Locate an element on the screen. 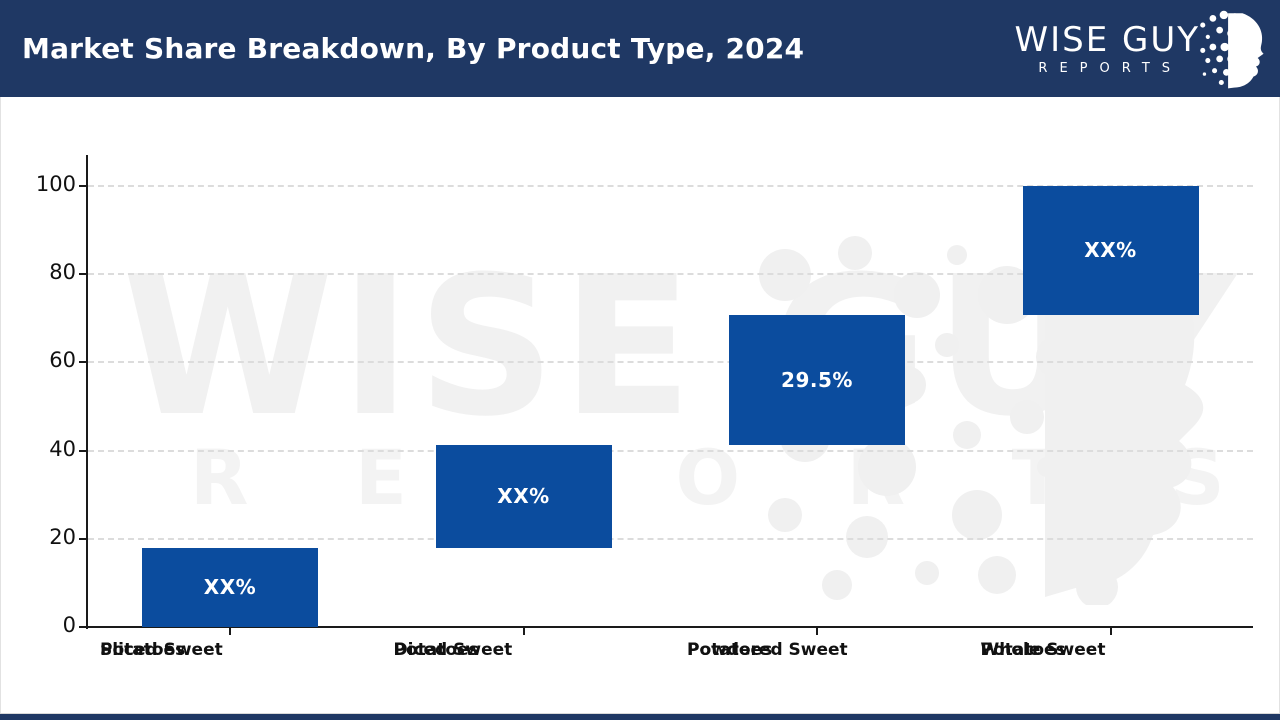 The image size is (1280, 720). x-axis-category-label-line: Sliced Sweet is located at coordinates (161, 650).